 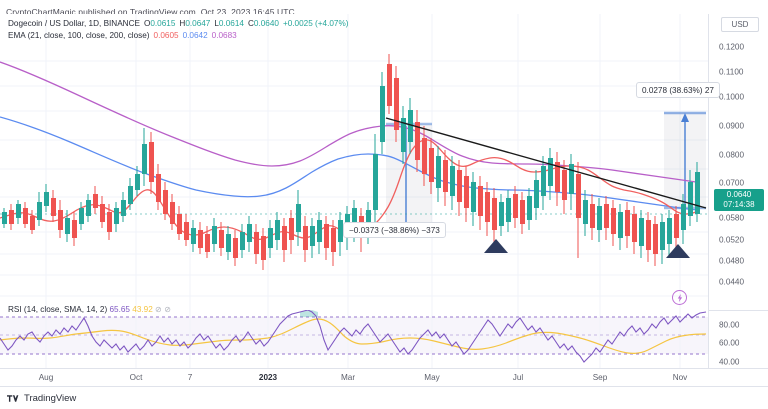 I want to click on axis-pane-divider, so click(x=738, y=310).